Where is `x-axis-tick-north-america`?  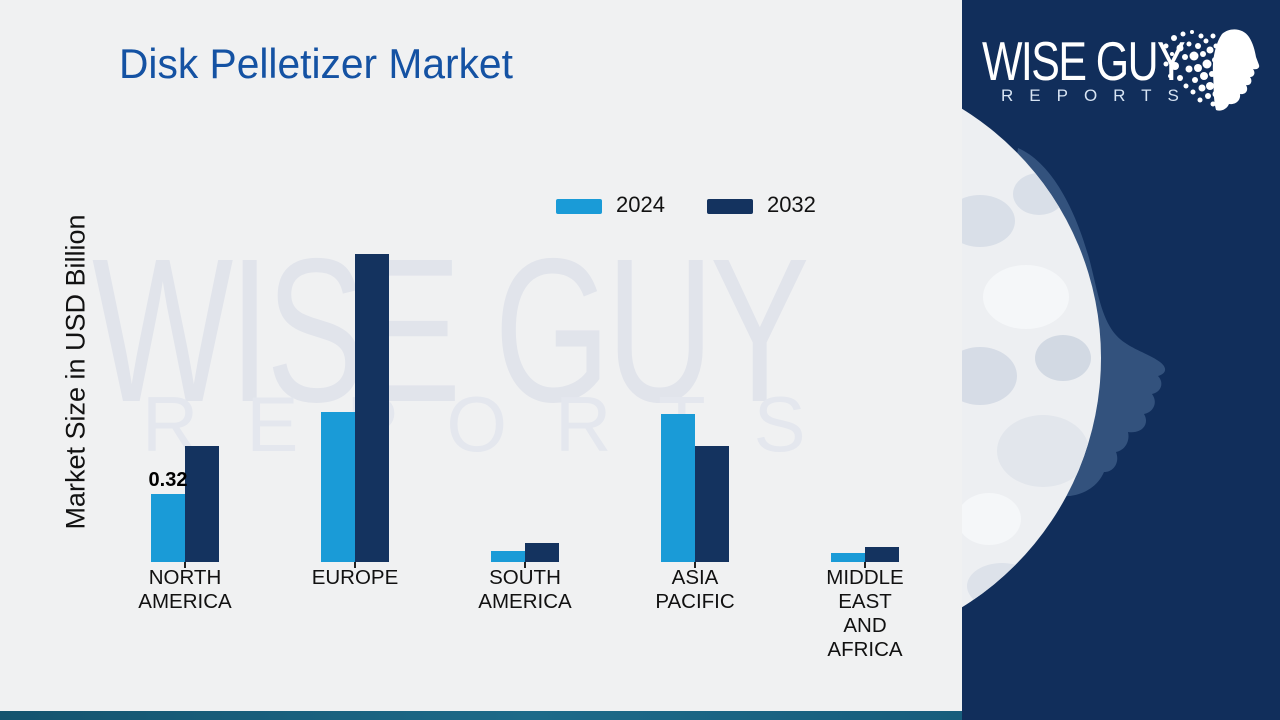
x-axis-tick-north-america is located at coordinates (185, 565).